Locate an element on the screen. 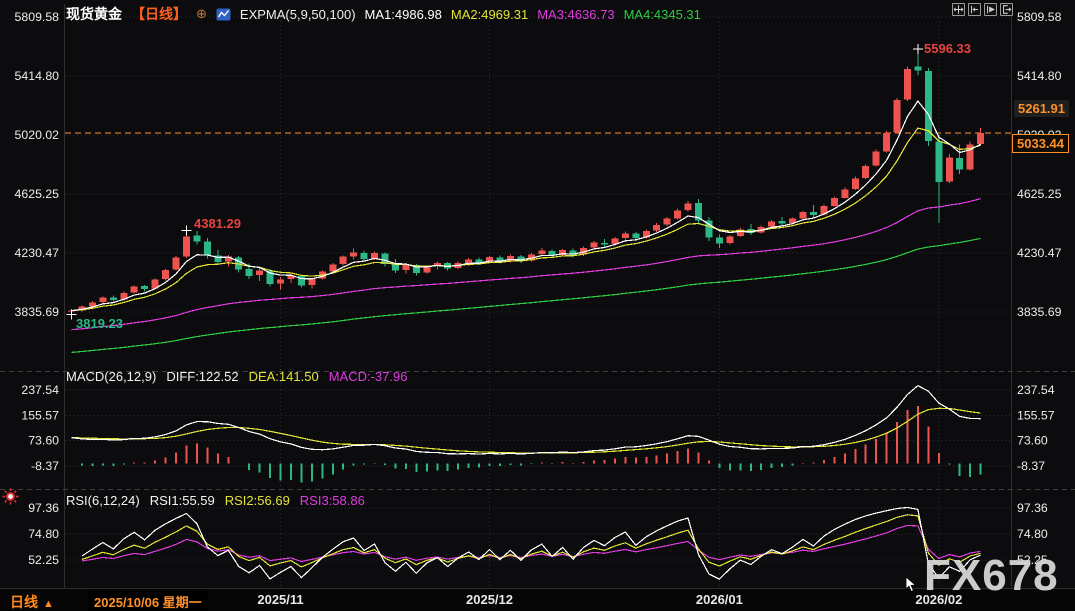  ma4-value: MA4:4345.31 is located at coordinates (662, 14).